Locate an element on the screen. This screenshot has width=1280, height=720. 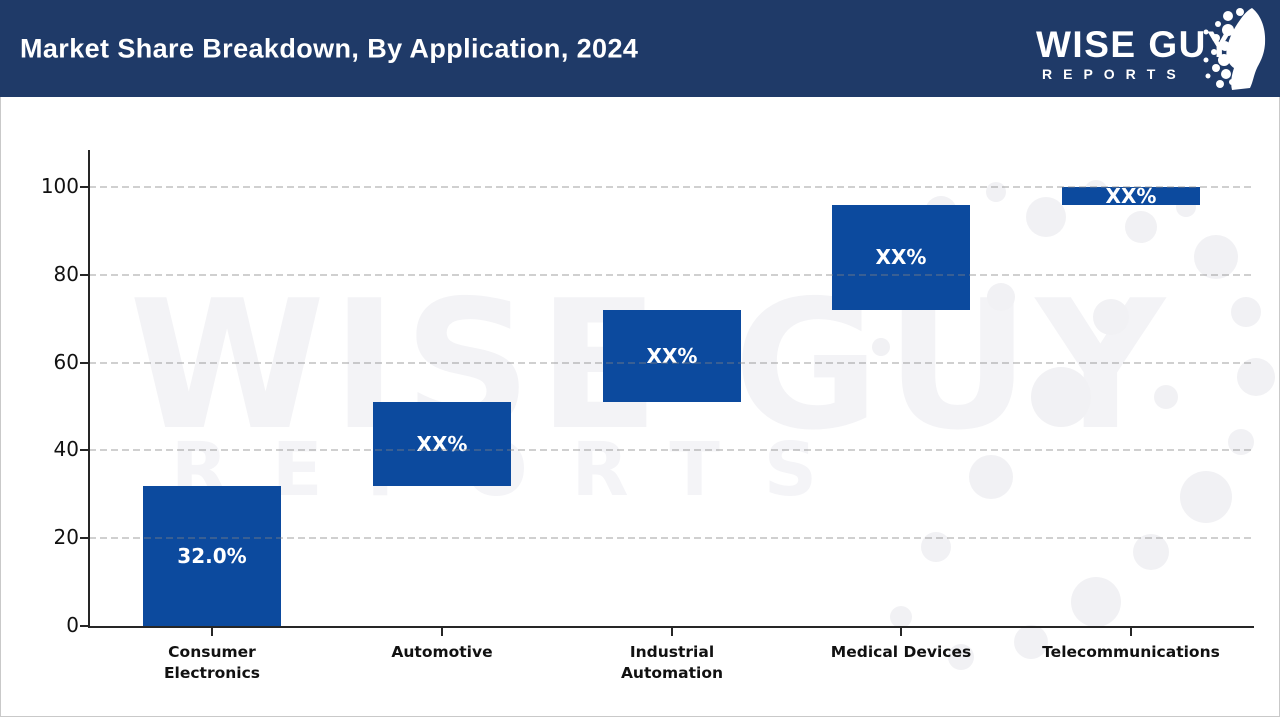
y-tick-label: 100 is located at coordinates (59, 186).